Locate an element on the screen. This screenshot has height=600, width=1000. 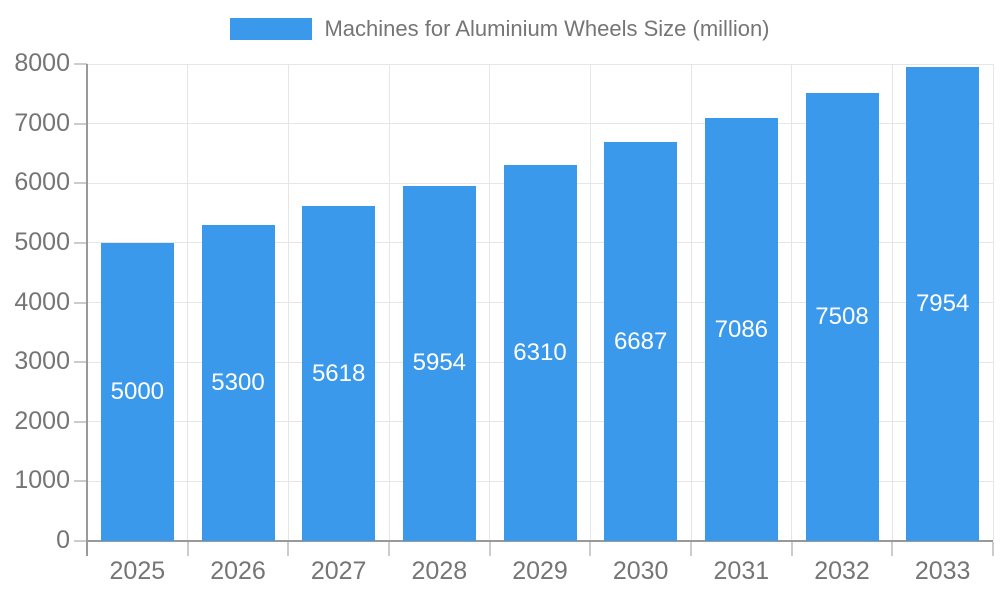
bar-value-label: 7508 is located at coordinates (842, 317).